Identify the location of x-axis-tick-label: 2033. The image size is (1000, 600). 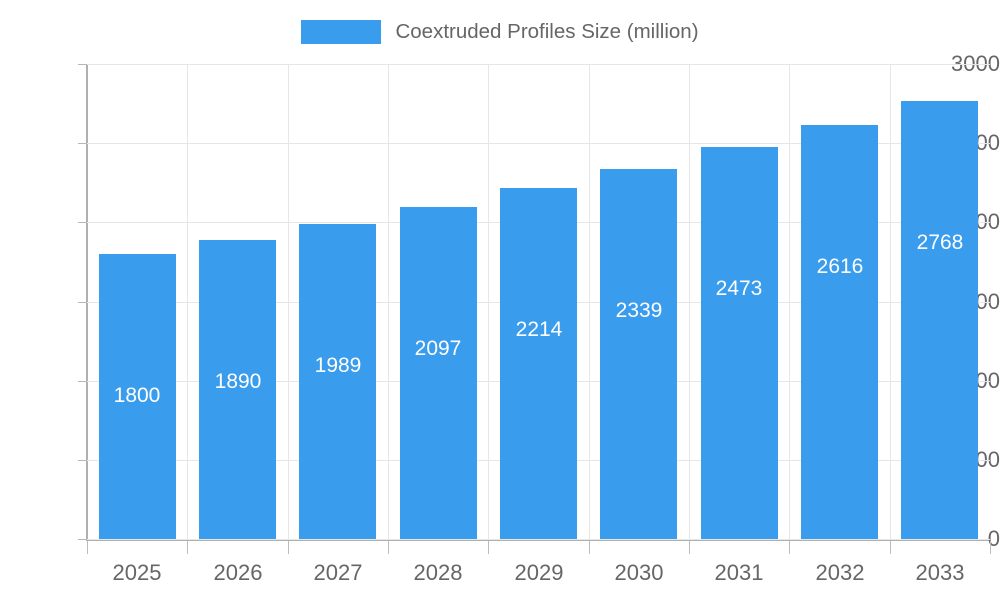
(940, 572).